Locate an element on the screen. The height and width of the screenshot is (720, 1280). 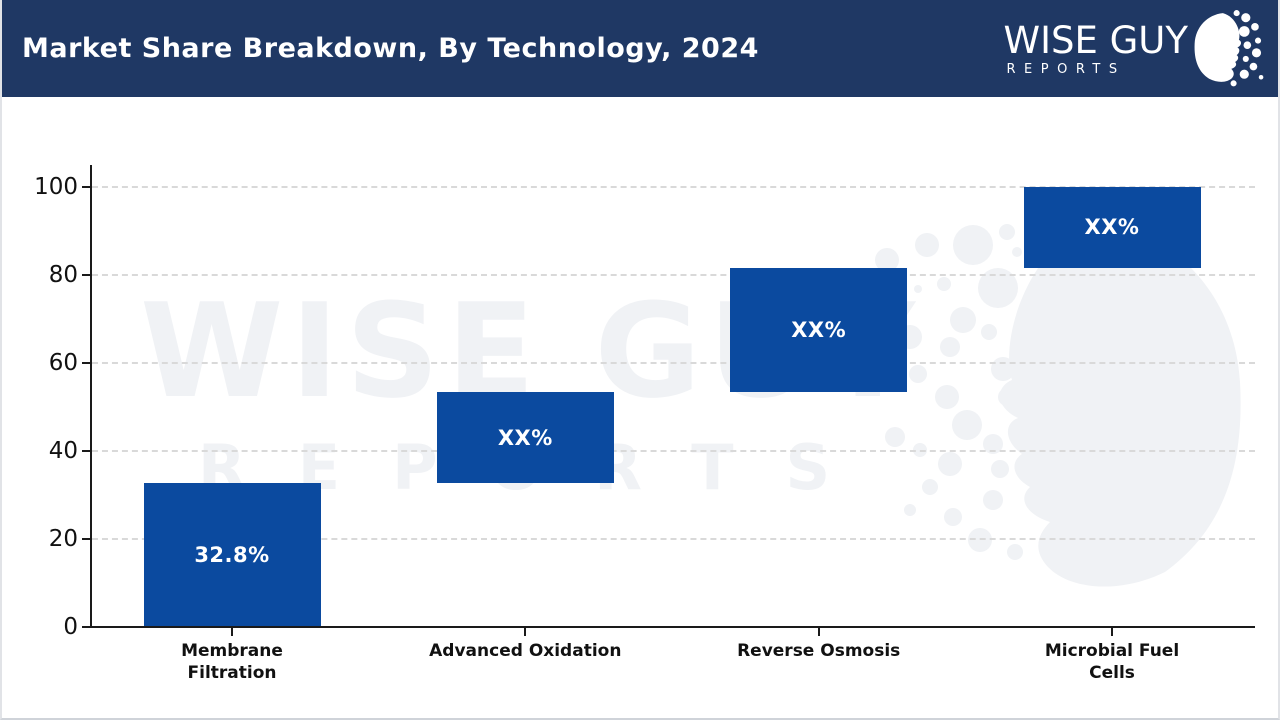
bar: 32.8% is located at coordinates (232, 554).